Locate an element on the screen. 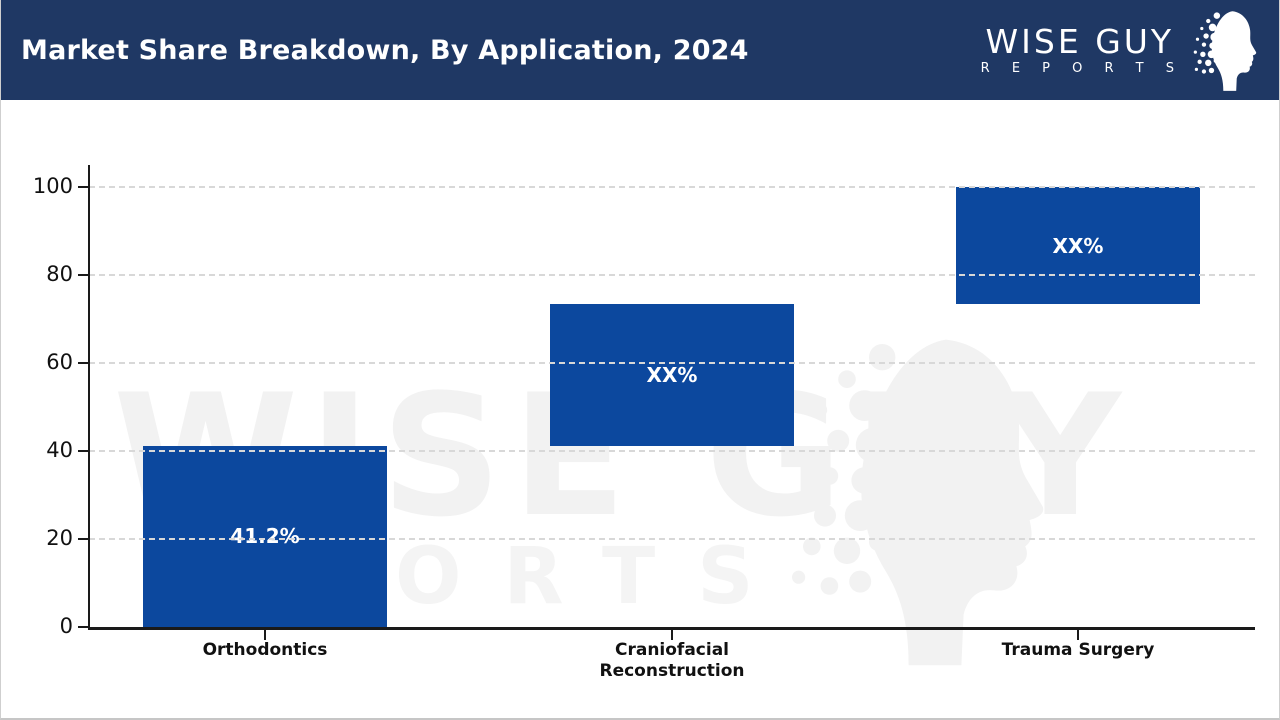 The image size is (1280, 720). brand-subname: R E P O R T S is located at coordinates (1081, 68).